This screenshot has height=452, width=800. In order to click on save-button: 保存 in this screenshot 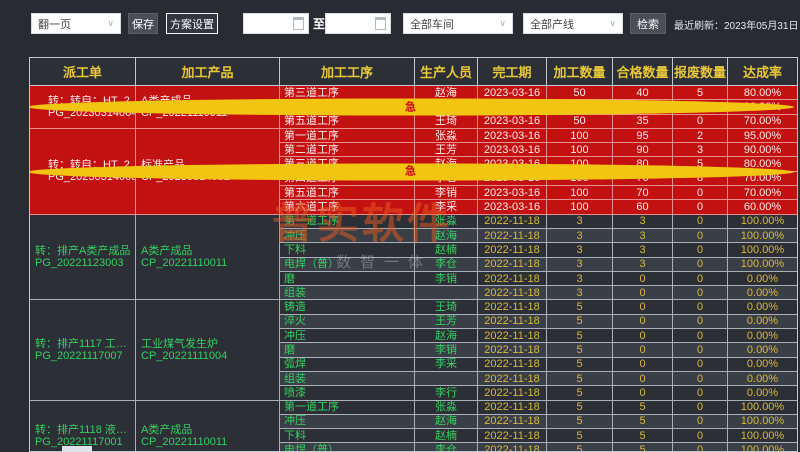, I will do `click(143, 23)`.